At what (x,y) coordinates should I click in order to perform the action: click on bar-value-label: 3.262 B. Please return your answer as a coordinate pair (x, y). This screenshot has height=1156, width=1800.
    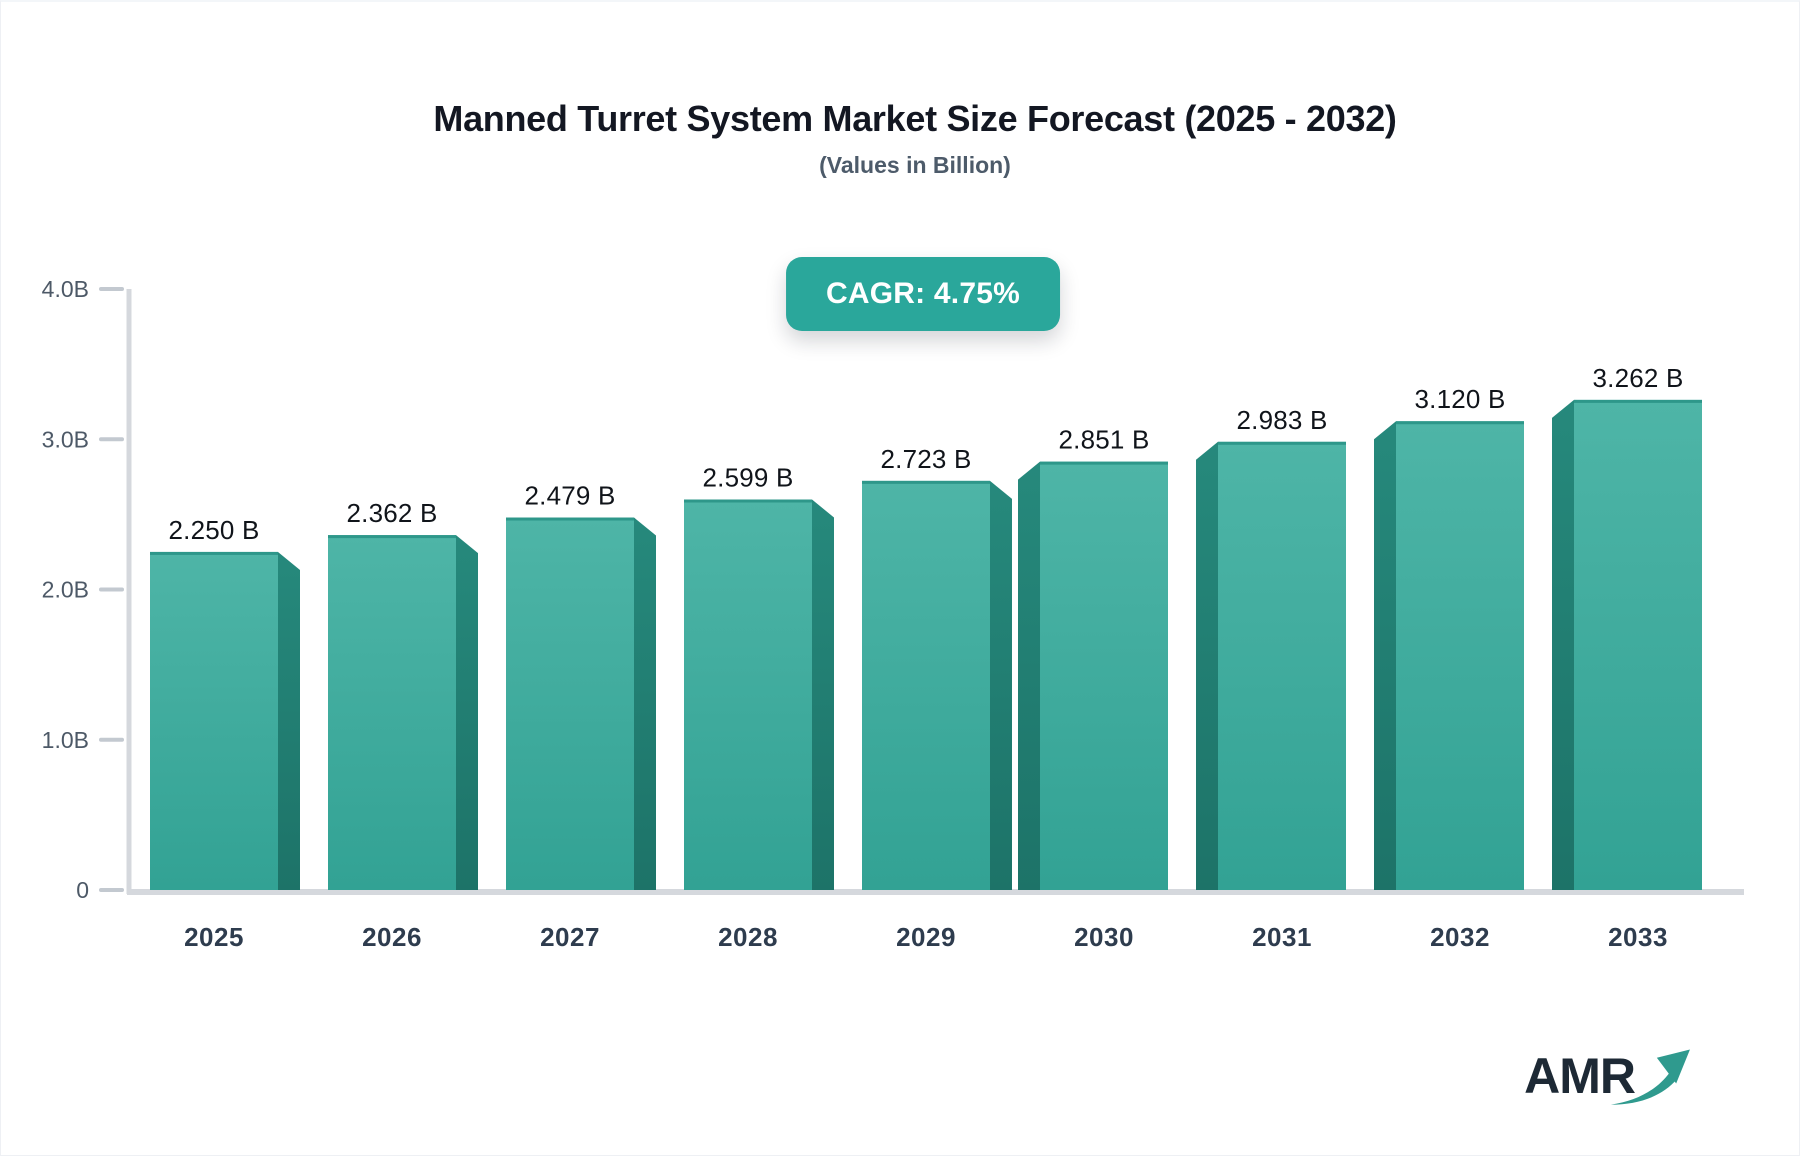
    Looking at the image, I should click on (1637, 378).